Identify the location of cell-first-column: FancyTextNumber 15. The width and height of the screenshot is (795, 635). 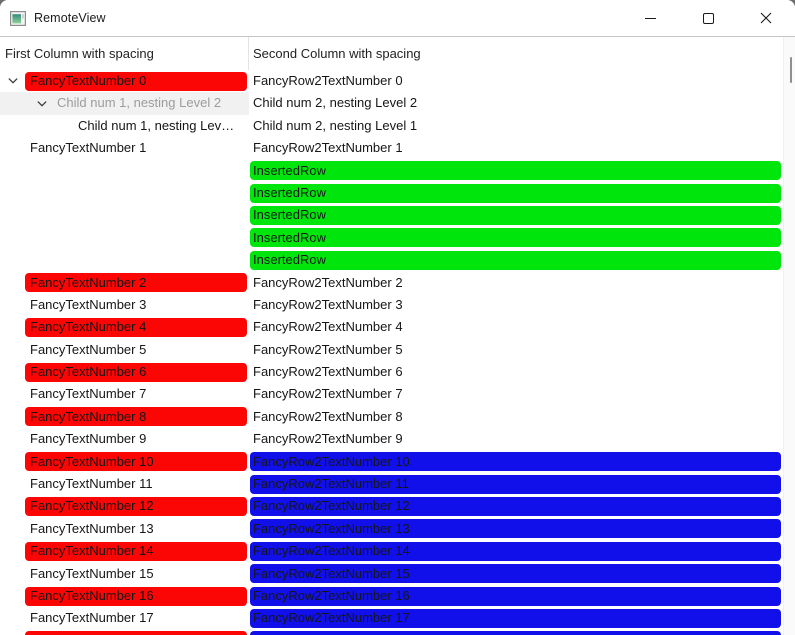
(124, 574).